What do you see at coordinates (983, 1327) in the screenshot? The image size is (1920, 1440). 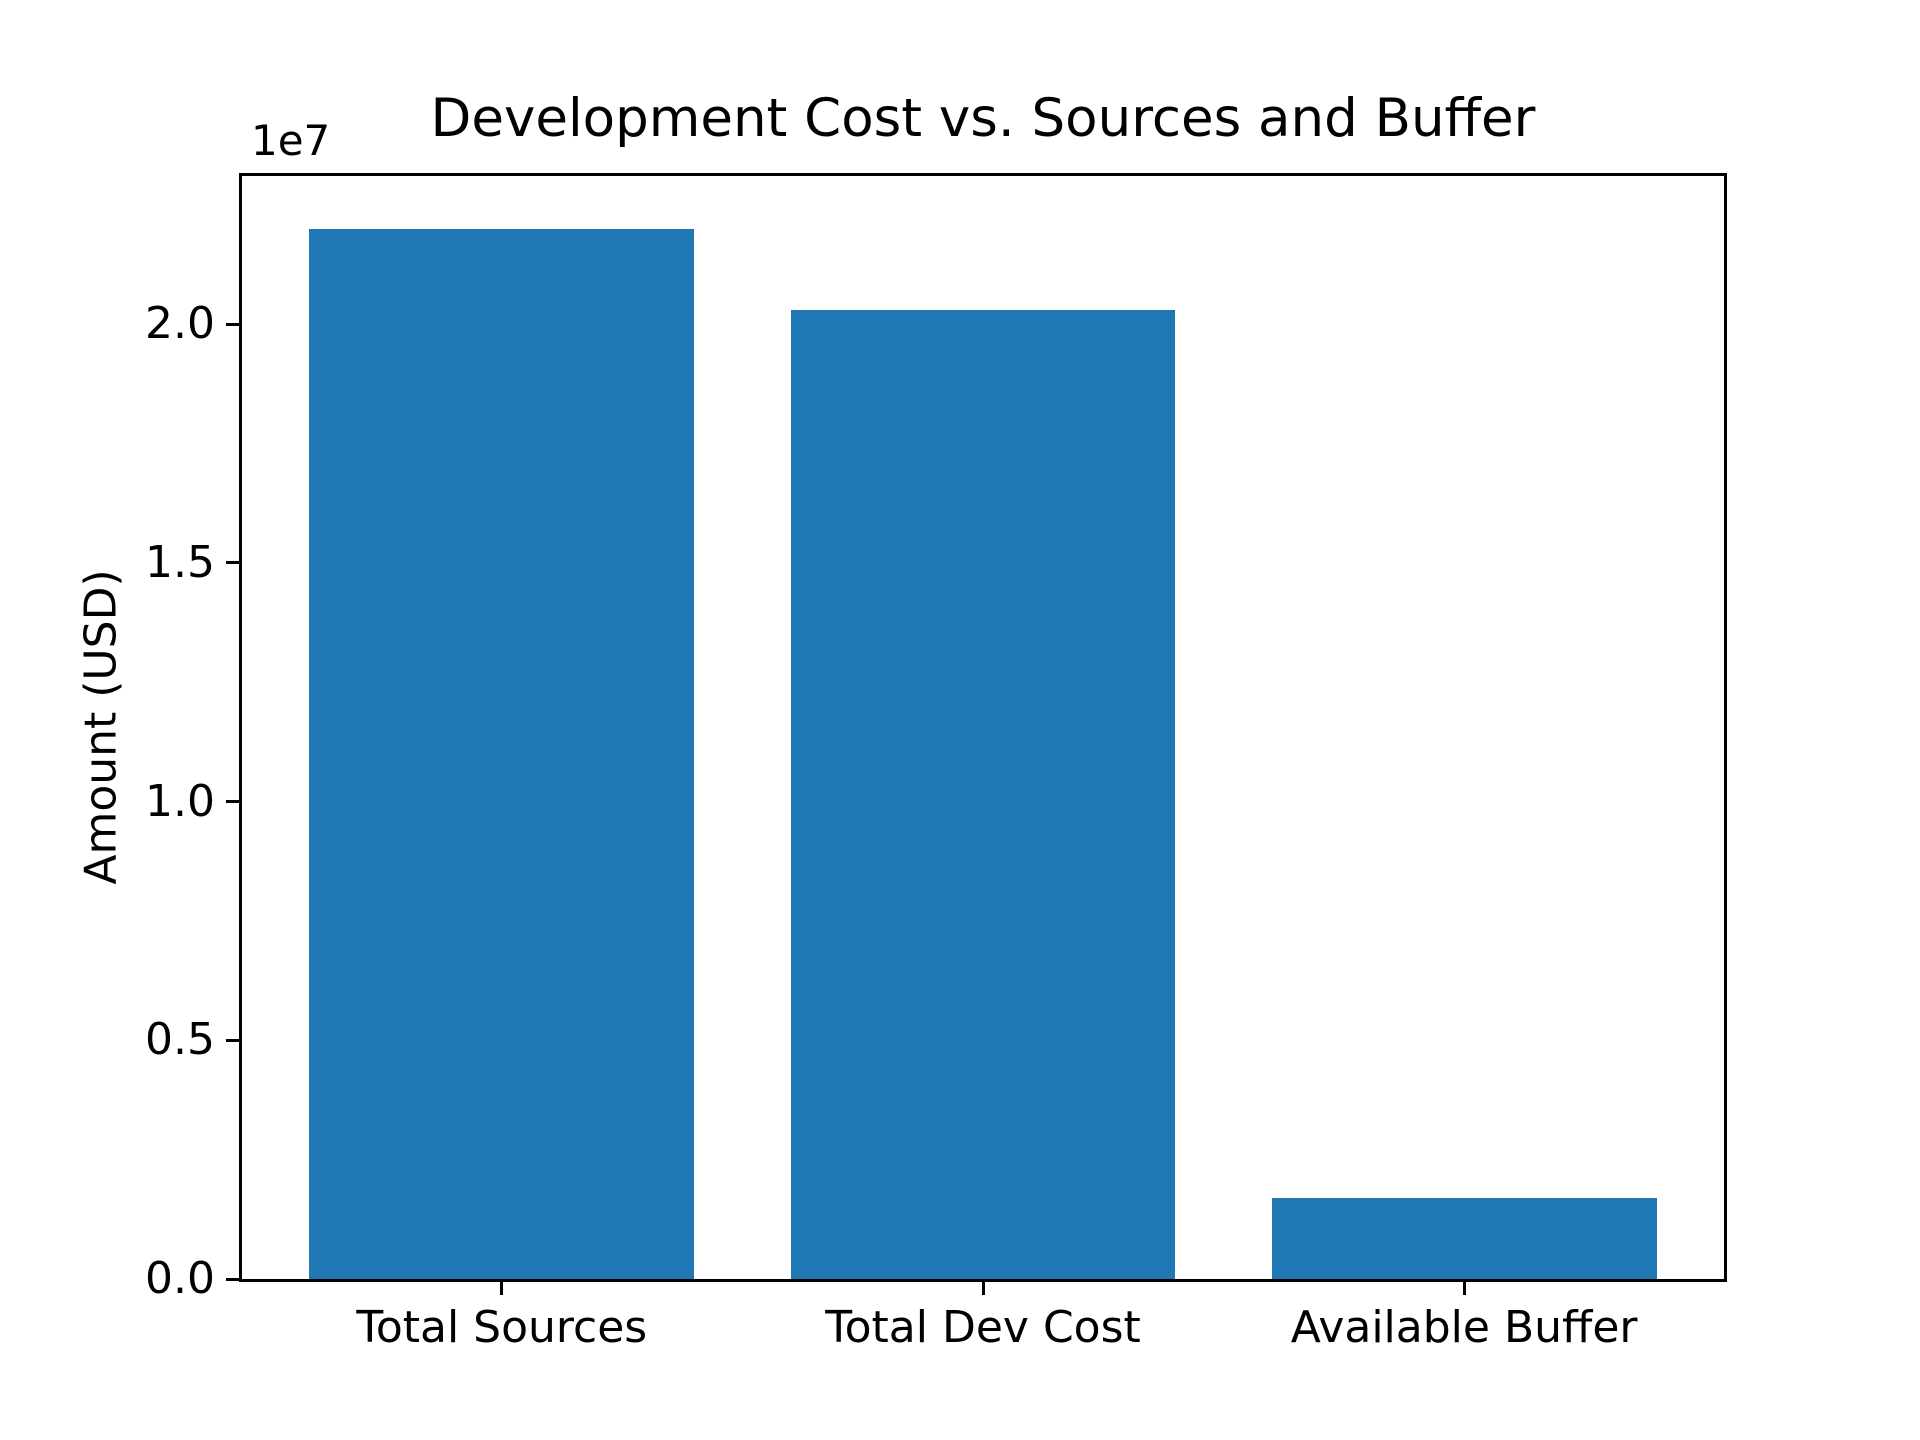 I see `x-tick-label-1: Total Dev Cost` at bounding box center [983, 1327].